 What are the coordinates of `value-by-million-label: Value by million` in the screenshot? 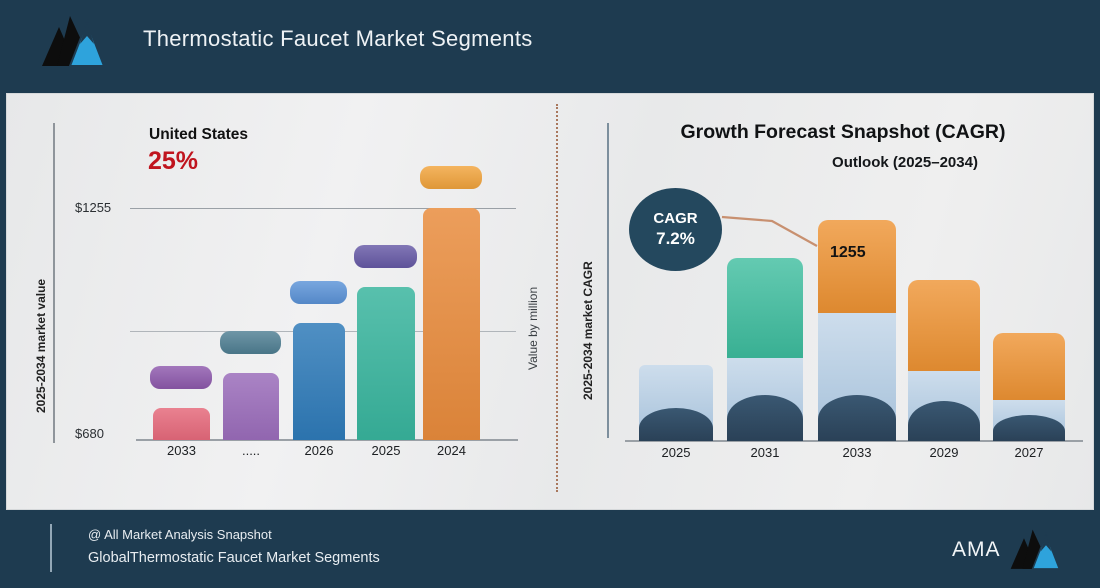 It's located at (533, 328).